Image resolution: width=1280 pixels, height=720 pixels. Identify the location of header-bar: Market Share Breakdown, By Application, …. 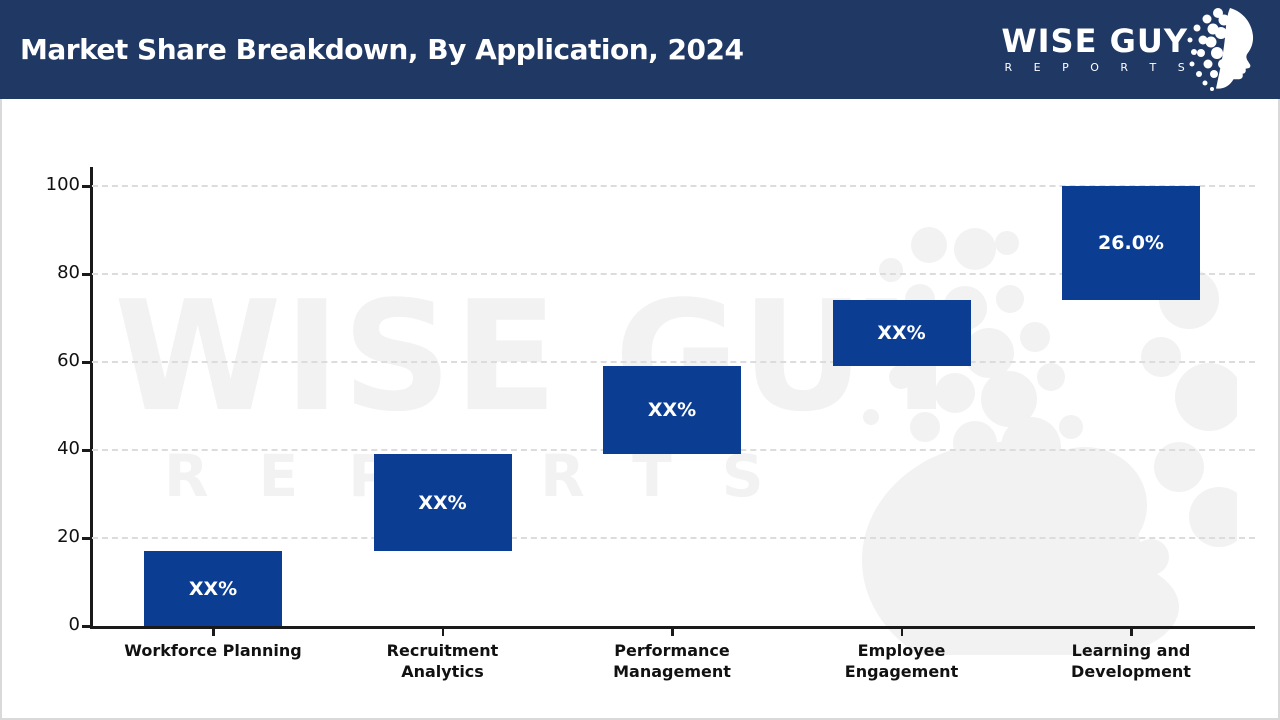
(640, 49).